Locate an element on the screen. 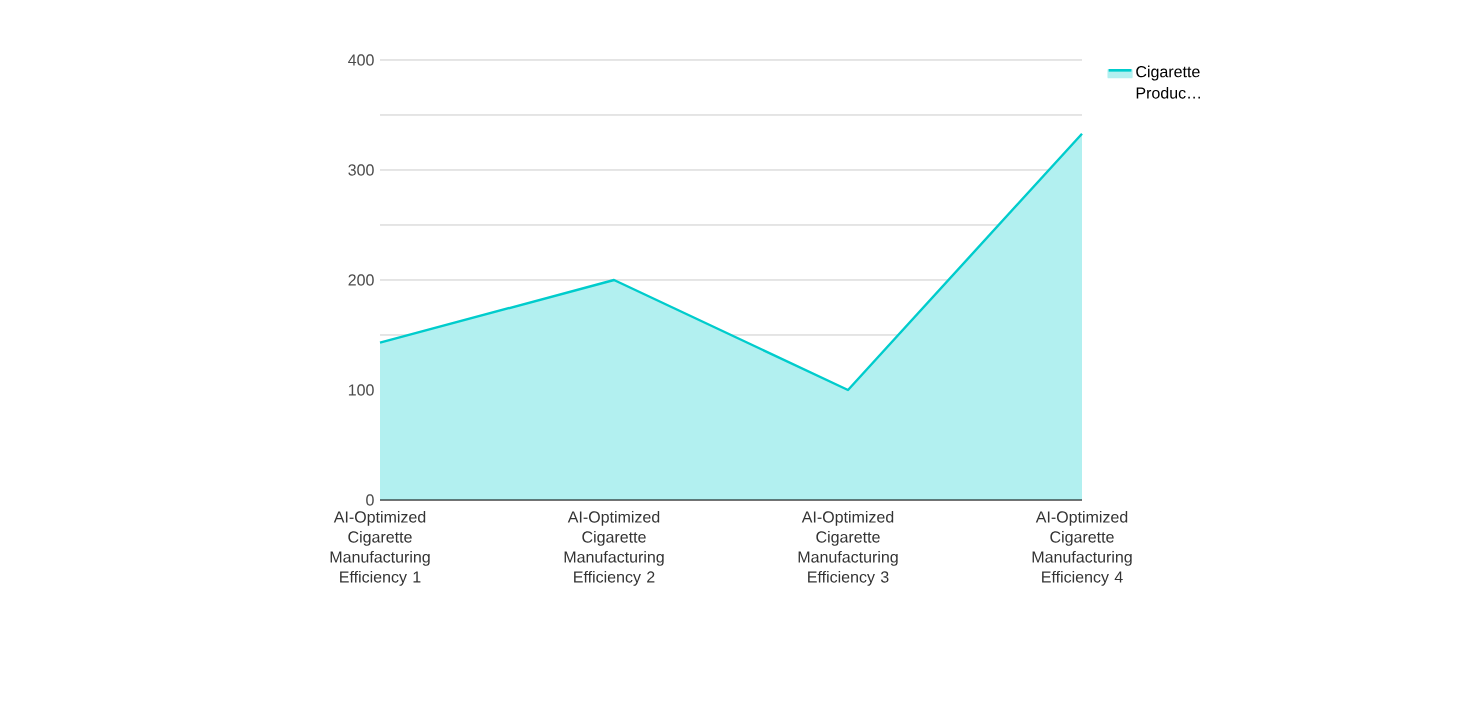 This screenshot has width=1458, height=702. y-tick-label: 300 is located at coordinates (361, 170).